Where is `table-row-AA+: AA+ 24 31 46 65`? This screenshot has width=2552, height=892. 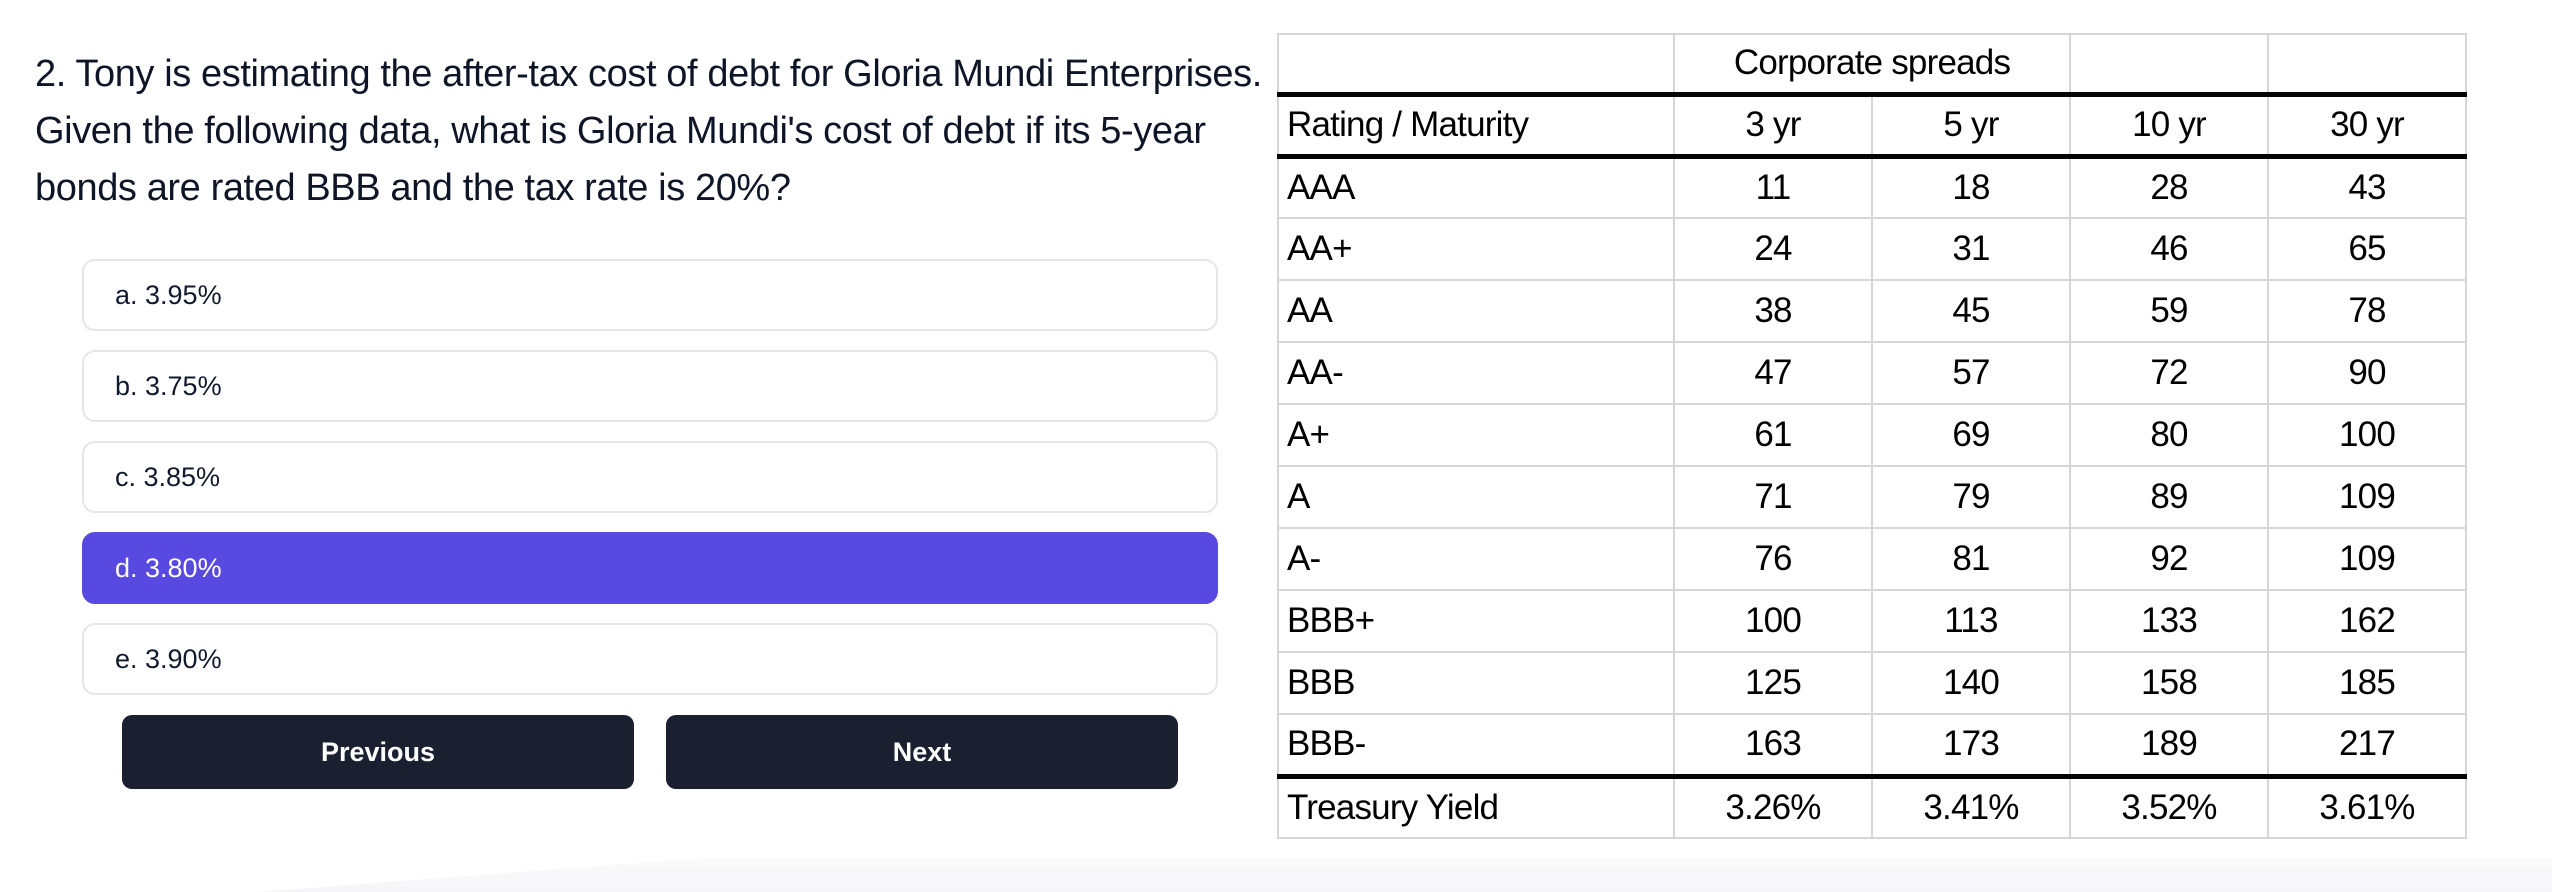
table-row-AA+: AA+ 24 31 46 65 is located at coordinates (1872, 249).